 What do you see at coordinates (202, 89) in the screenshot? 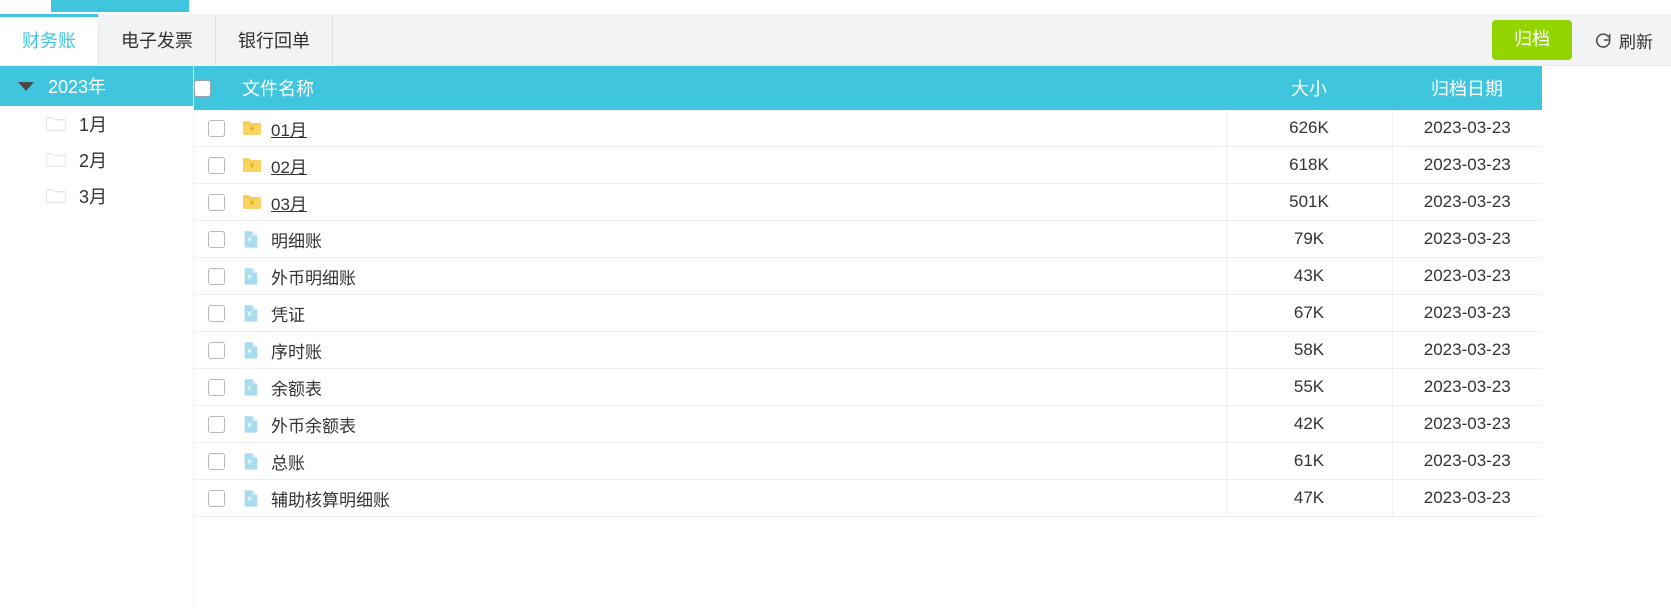
I see `select-all-checkbox` at bounding box center [202, 89].